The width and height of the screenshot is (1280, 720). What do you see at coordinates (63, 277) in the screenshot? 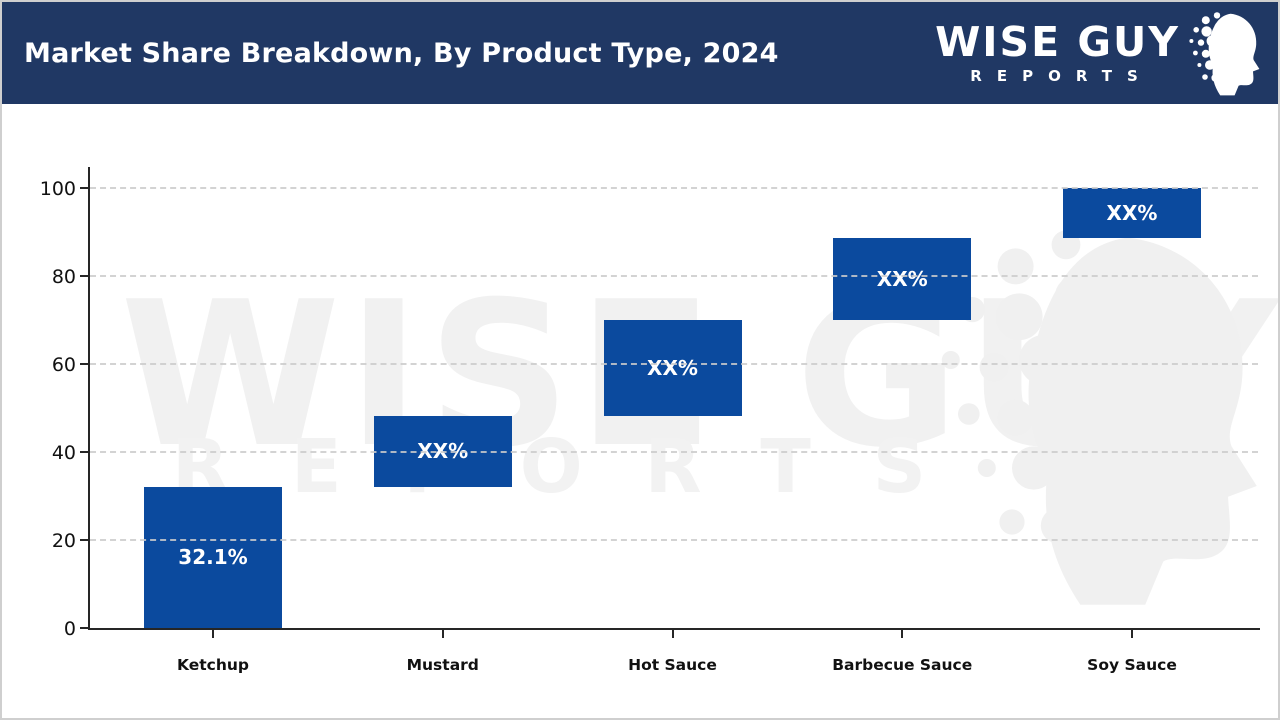
I see `y-tick-label-80: 80` at bounding box center [63, 277].